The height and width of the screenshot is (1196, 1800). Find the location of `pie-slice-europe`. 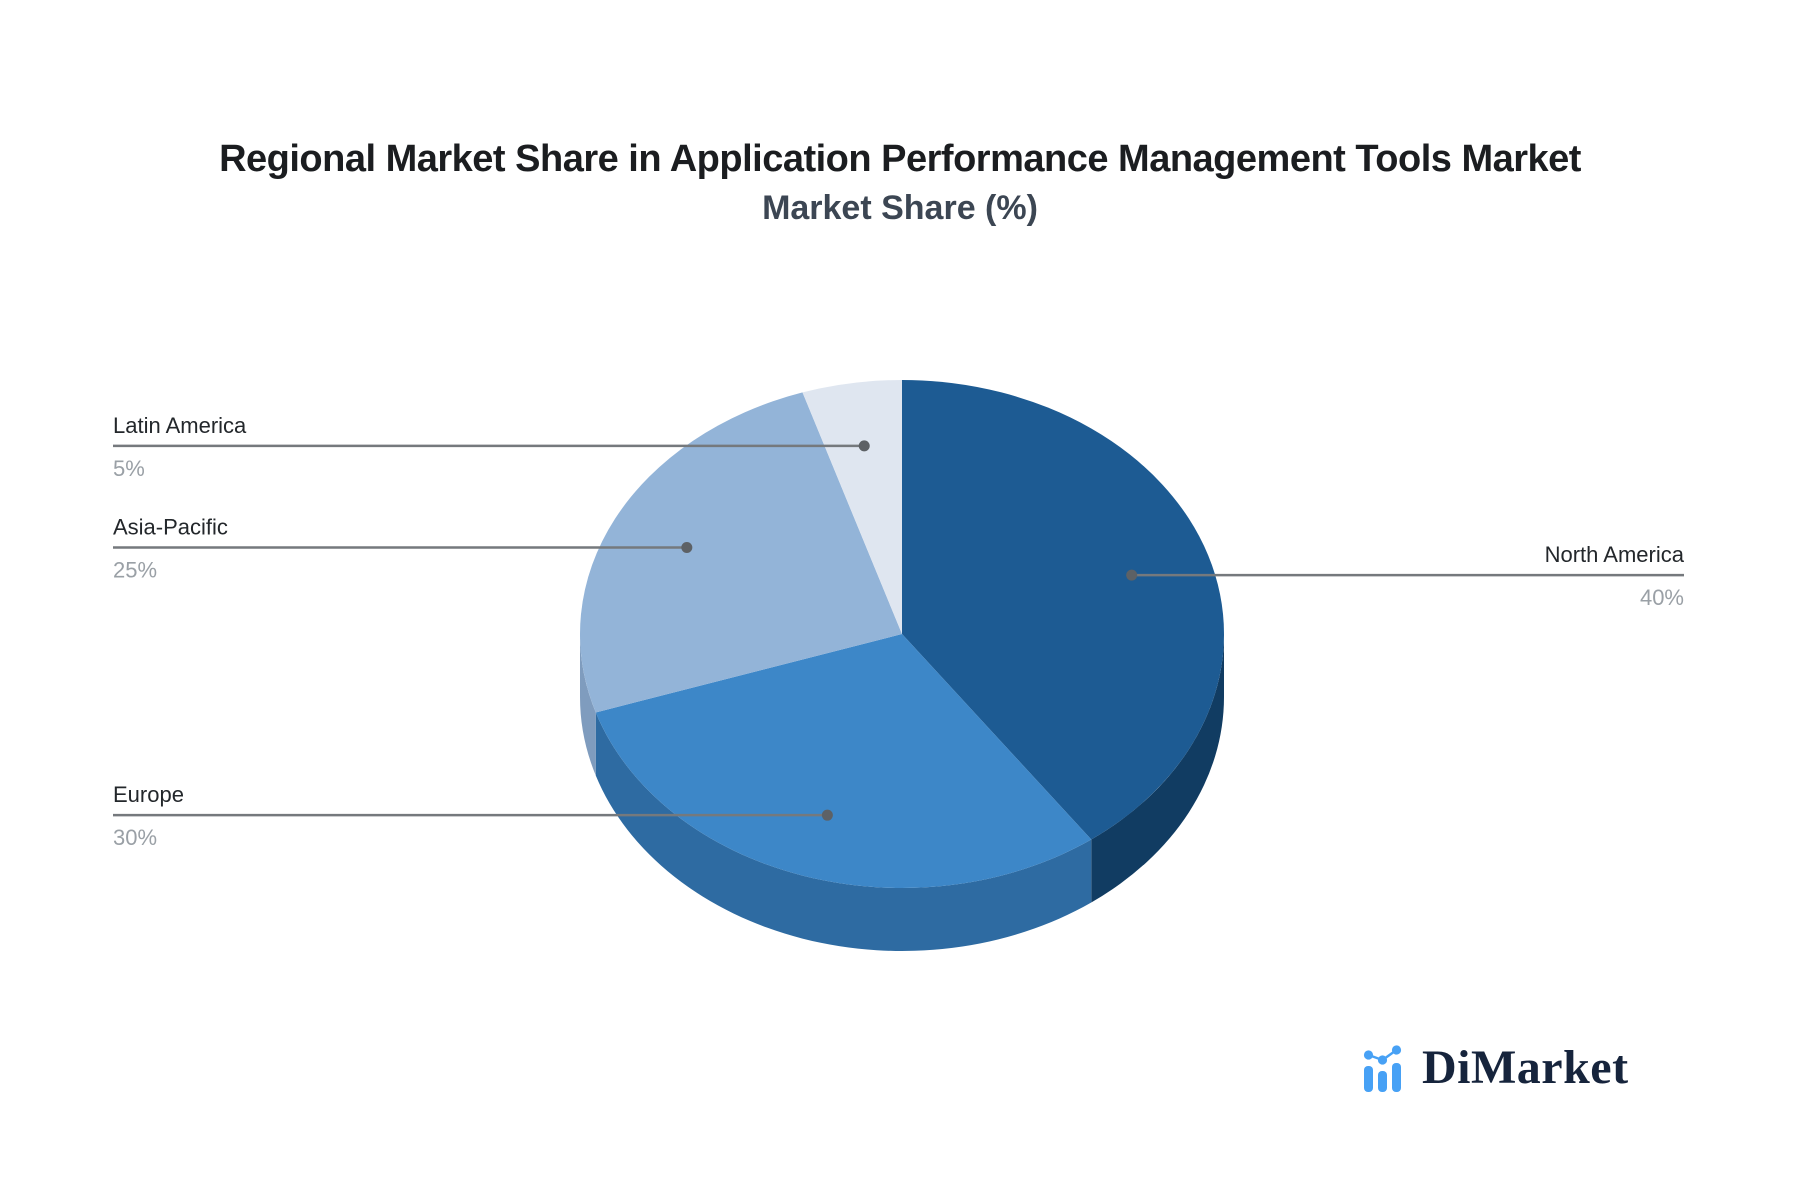

pie-slice-europe is located at coordinates (843, 761).